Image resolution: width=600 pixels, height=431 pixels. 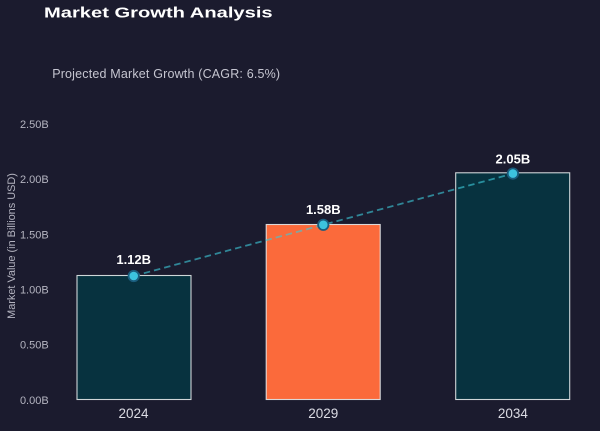 I want to click on svg-text: 2.05B, so click(x=513, y=159).